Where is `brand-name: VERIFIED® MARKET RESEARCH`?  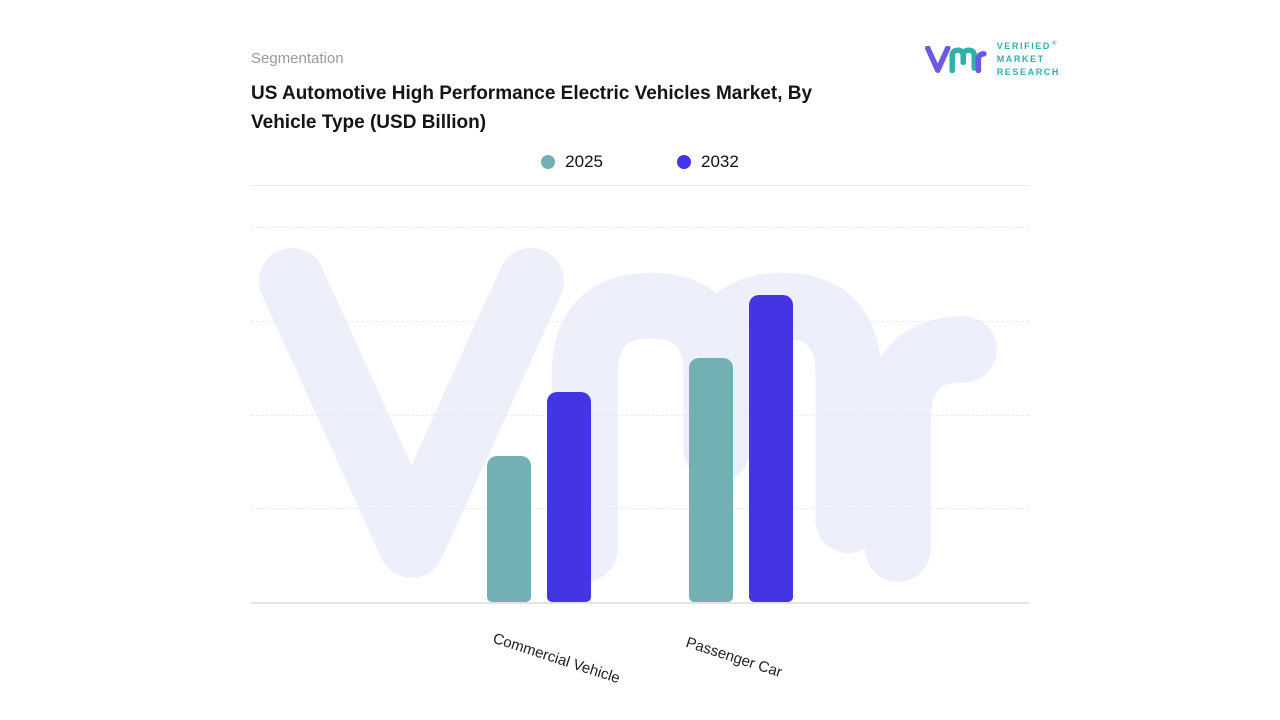
brand-name: VERIFIED® MARKET RESEARCH is located at coordinates (1028, 59).